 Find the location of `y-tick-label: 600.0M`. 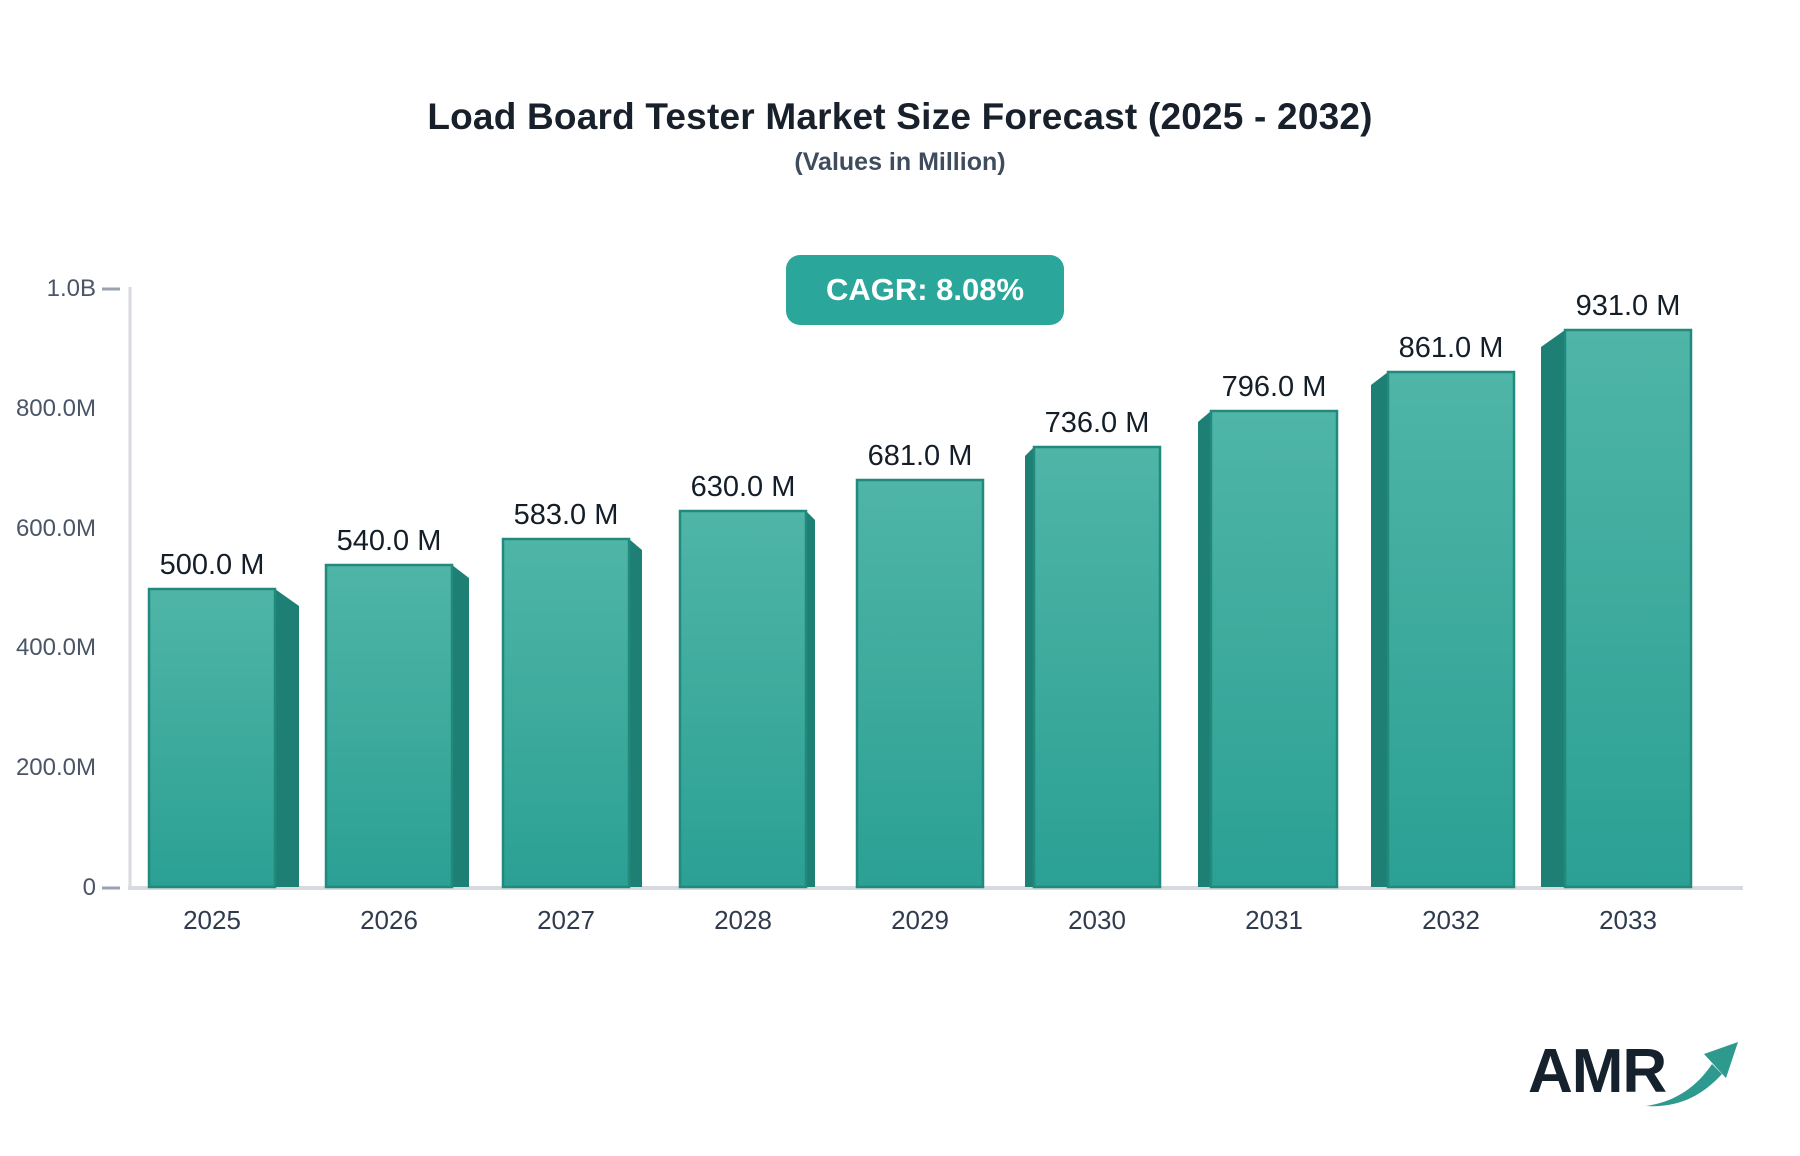

y-tick-label: 600.0M is located at coordinates (55, 528).